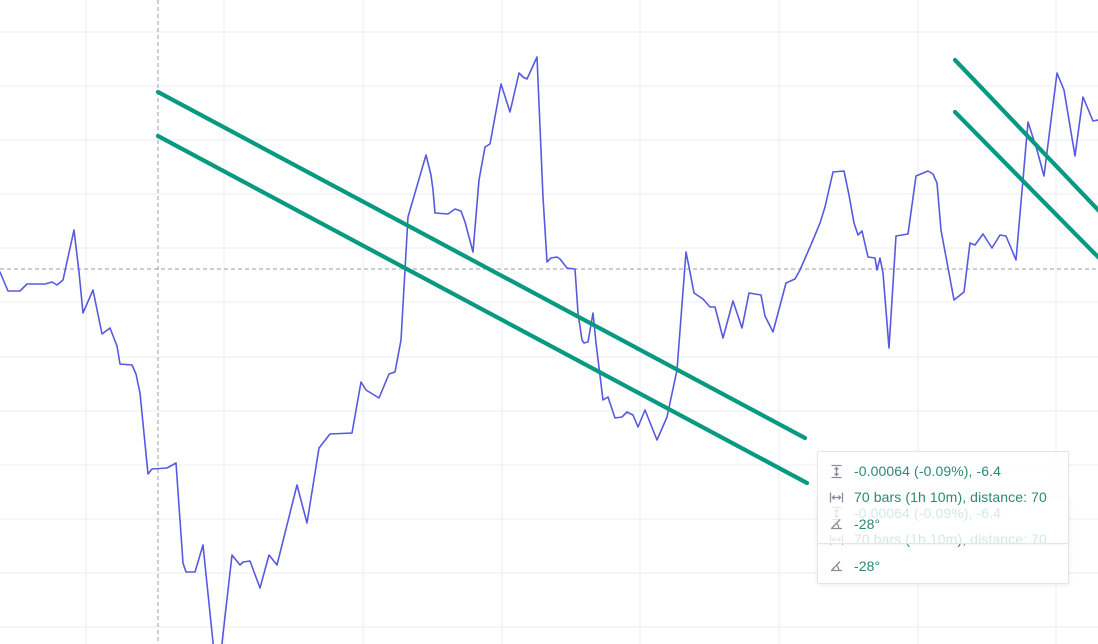  I want to click on tooltip-row-bars: 70 bars (1h 10m), distance: 70, so click(943, 497).